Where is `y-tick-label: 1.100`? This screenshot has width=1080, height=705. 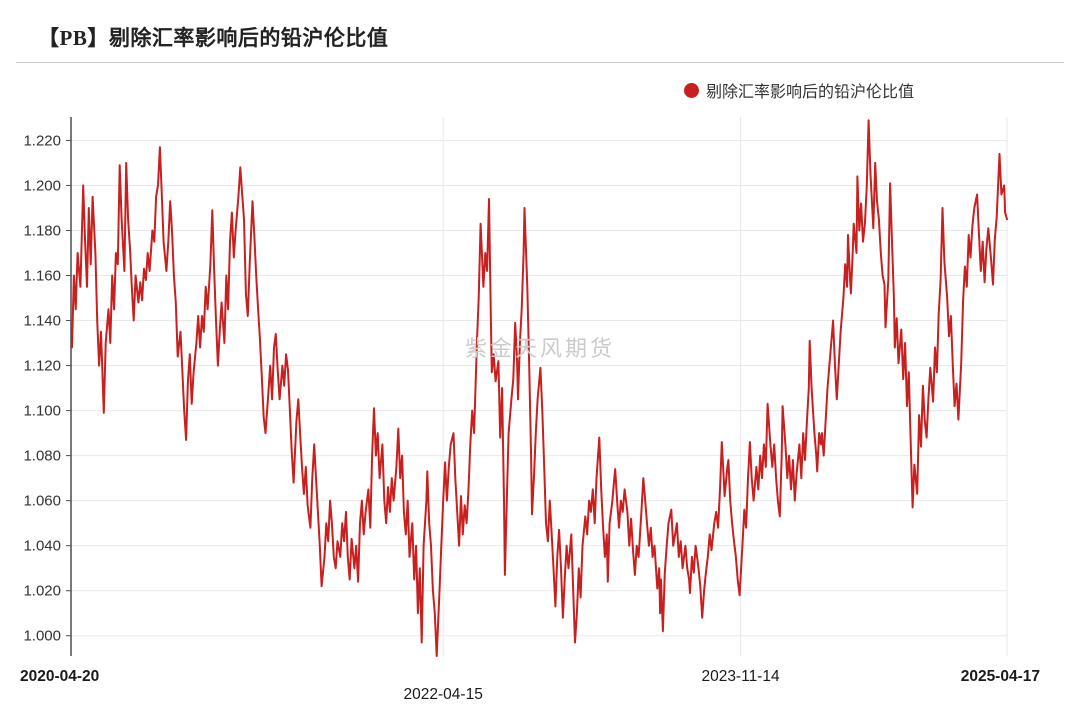
y-tick-label: 1.100 is located at coordinates (42, 411).